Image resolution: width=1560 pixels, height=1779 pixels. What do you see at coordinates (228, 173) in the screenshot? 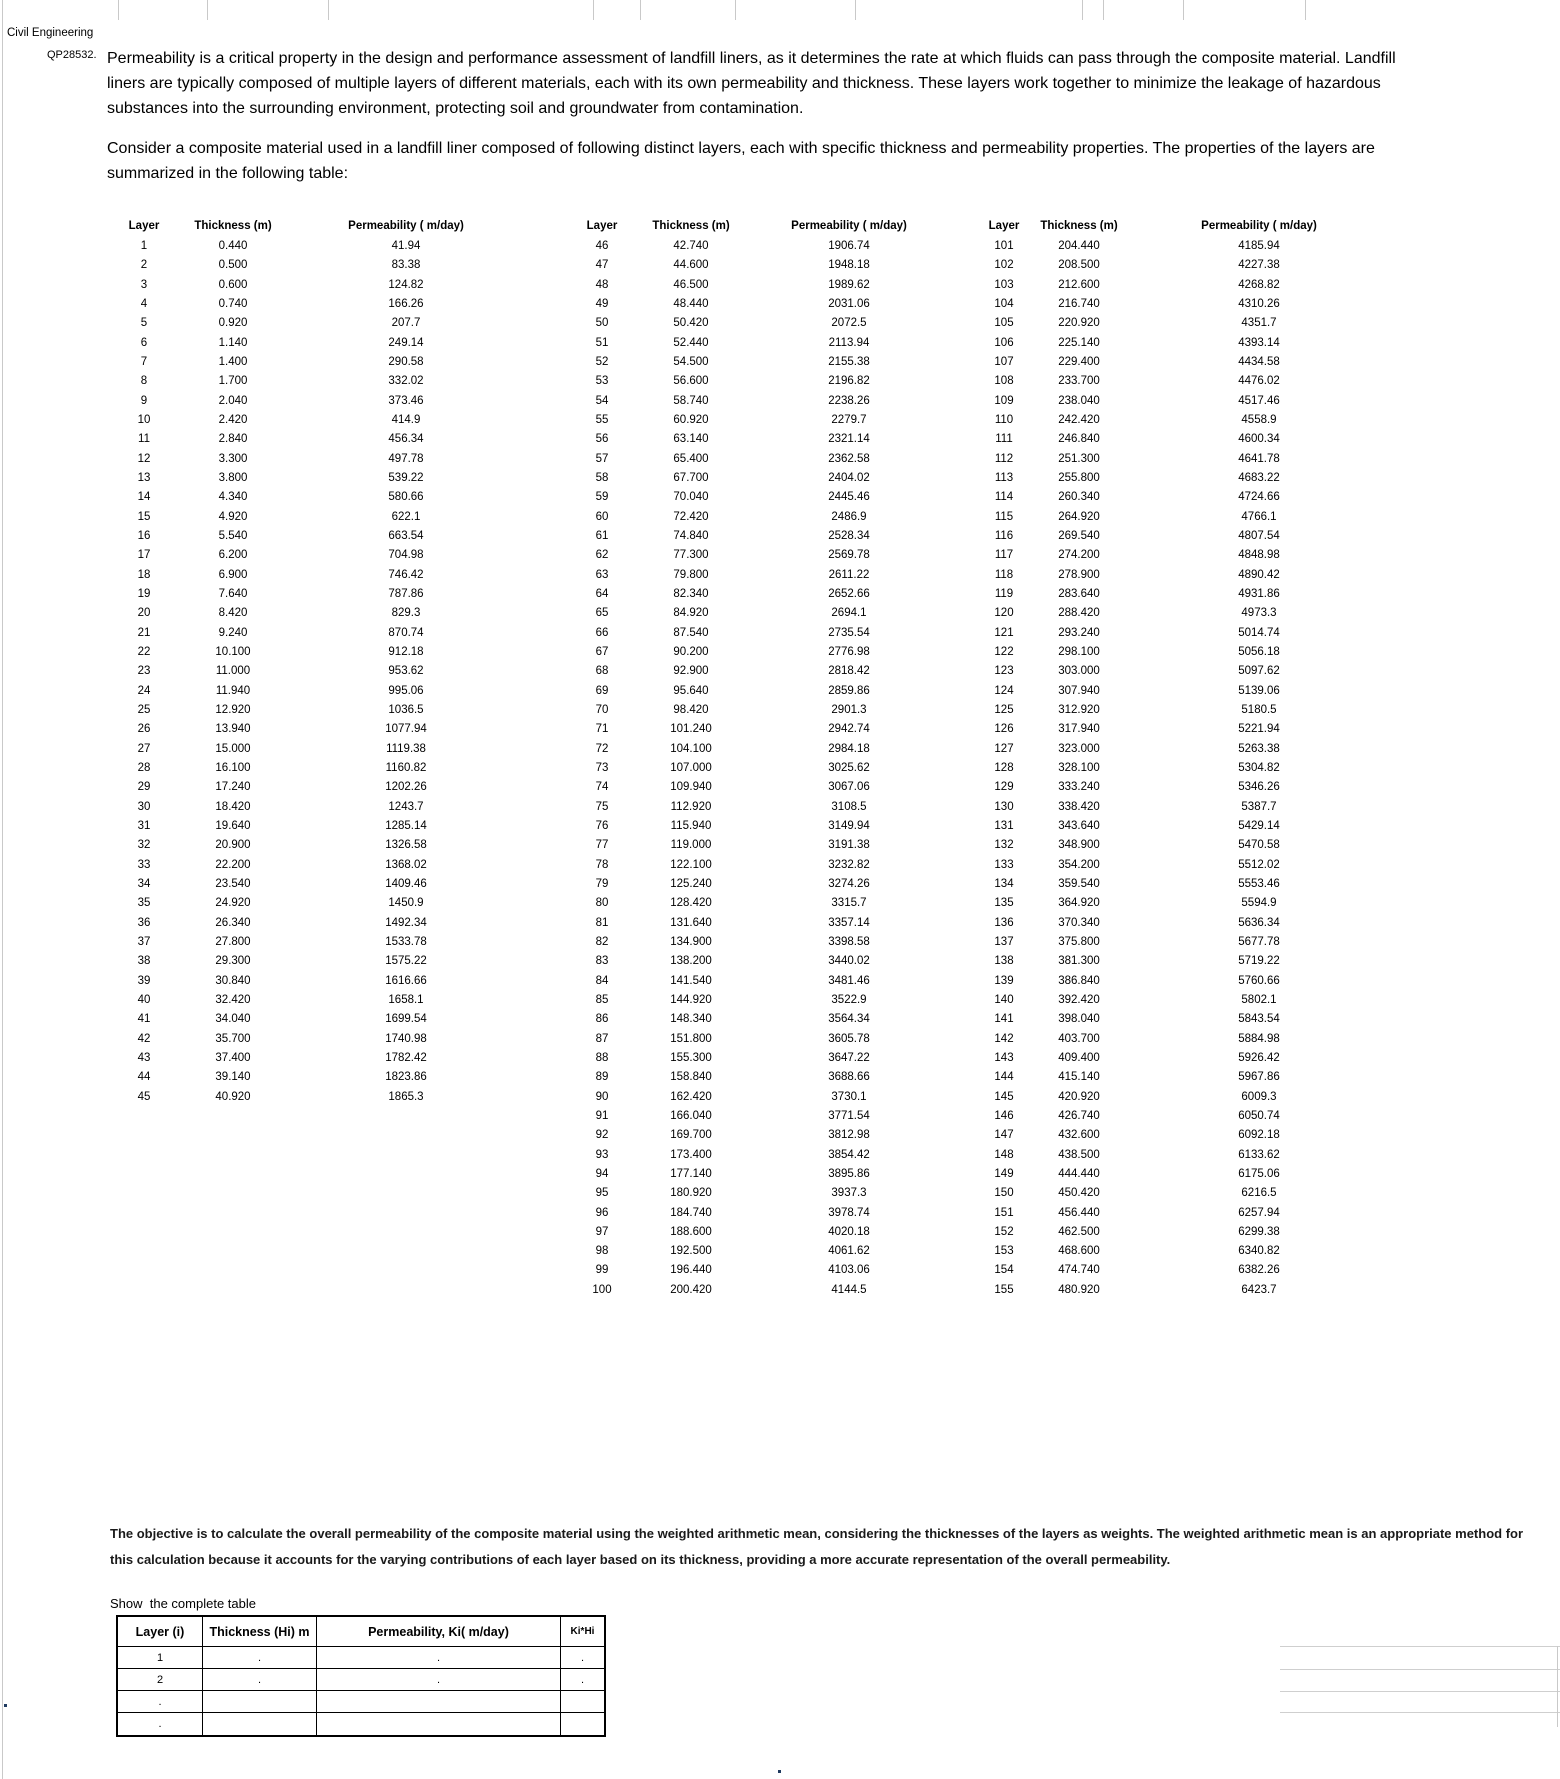
I see `consider-line-2: summarized in the following table:` at bounding box center [228, 173].